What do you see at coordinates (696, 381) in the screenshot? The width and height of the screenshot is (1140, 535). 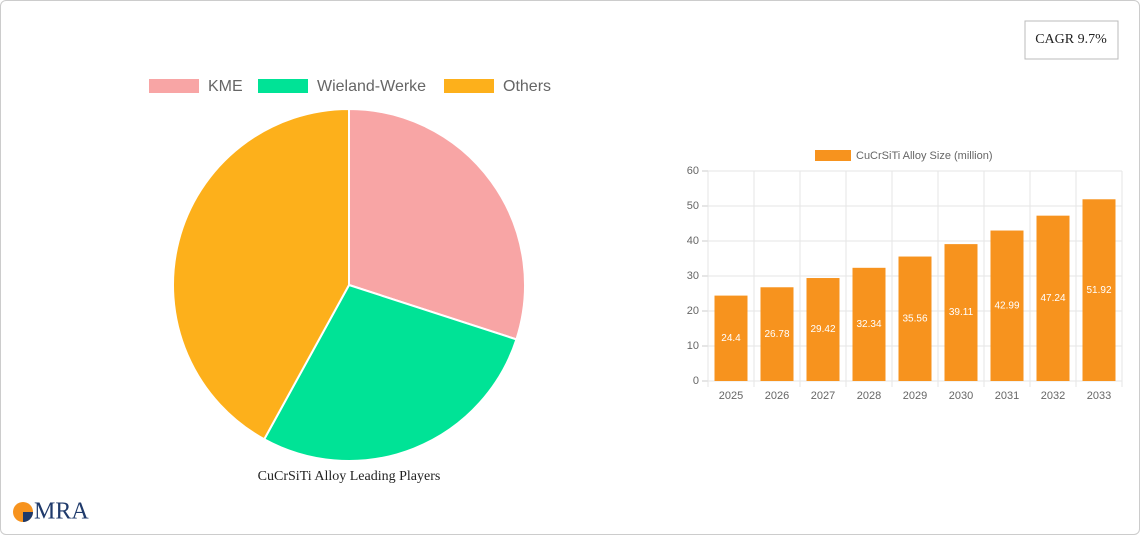 I see `y-tick-label: 0` at bounding box center [696, 381].